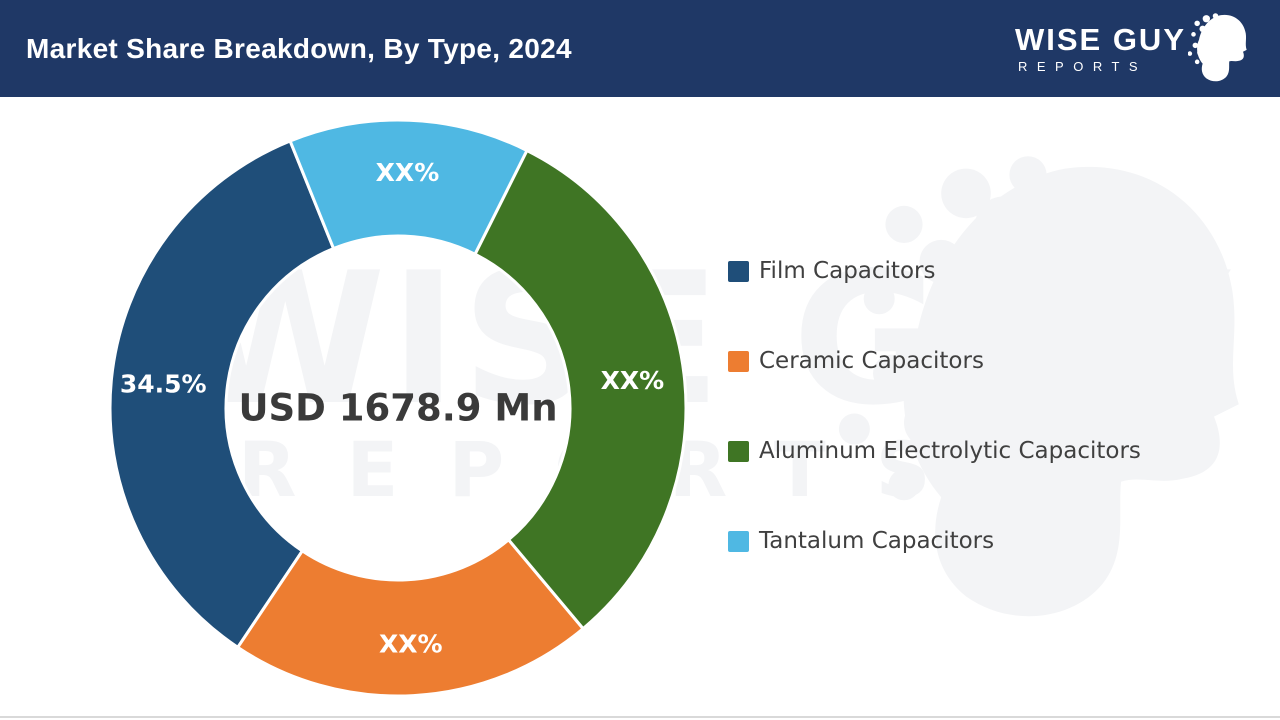  I want to click on donut-segment-aluminum-electrolytic-capacitors, so click(580, 389).